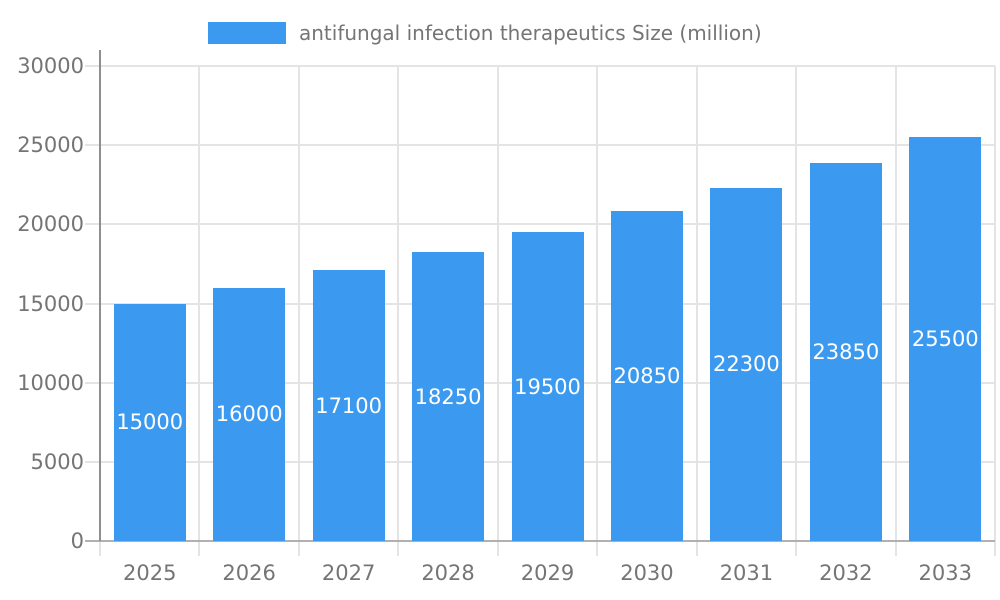 This screenshot has height=600, width=1000. I want to click on bar: 18250, so click(448, 396).